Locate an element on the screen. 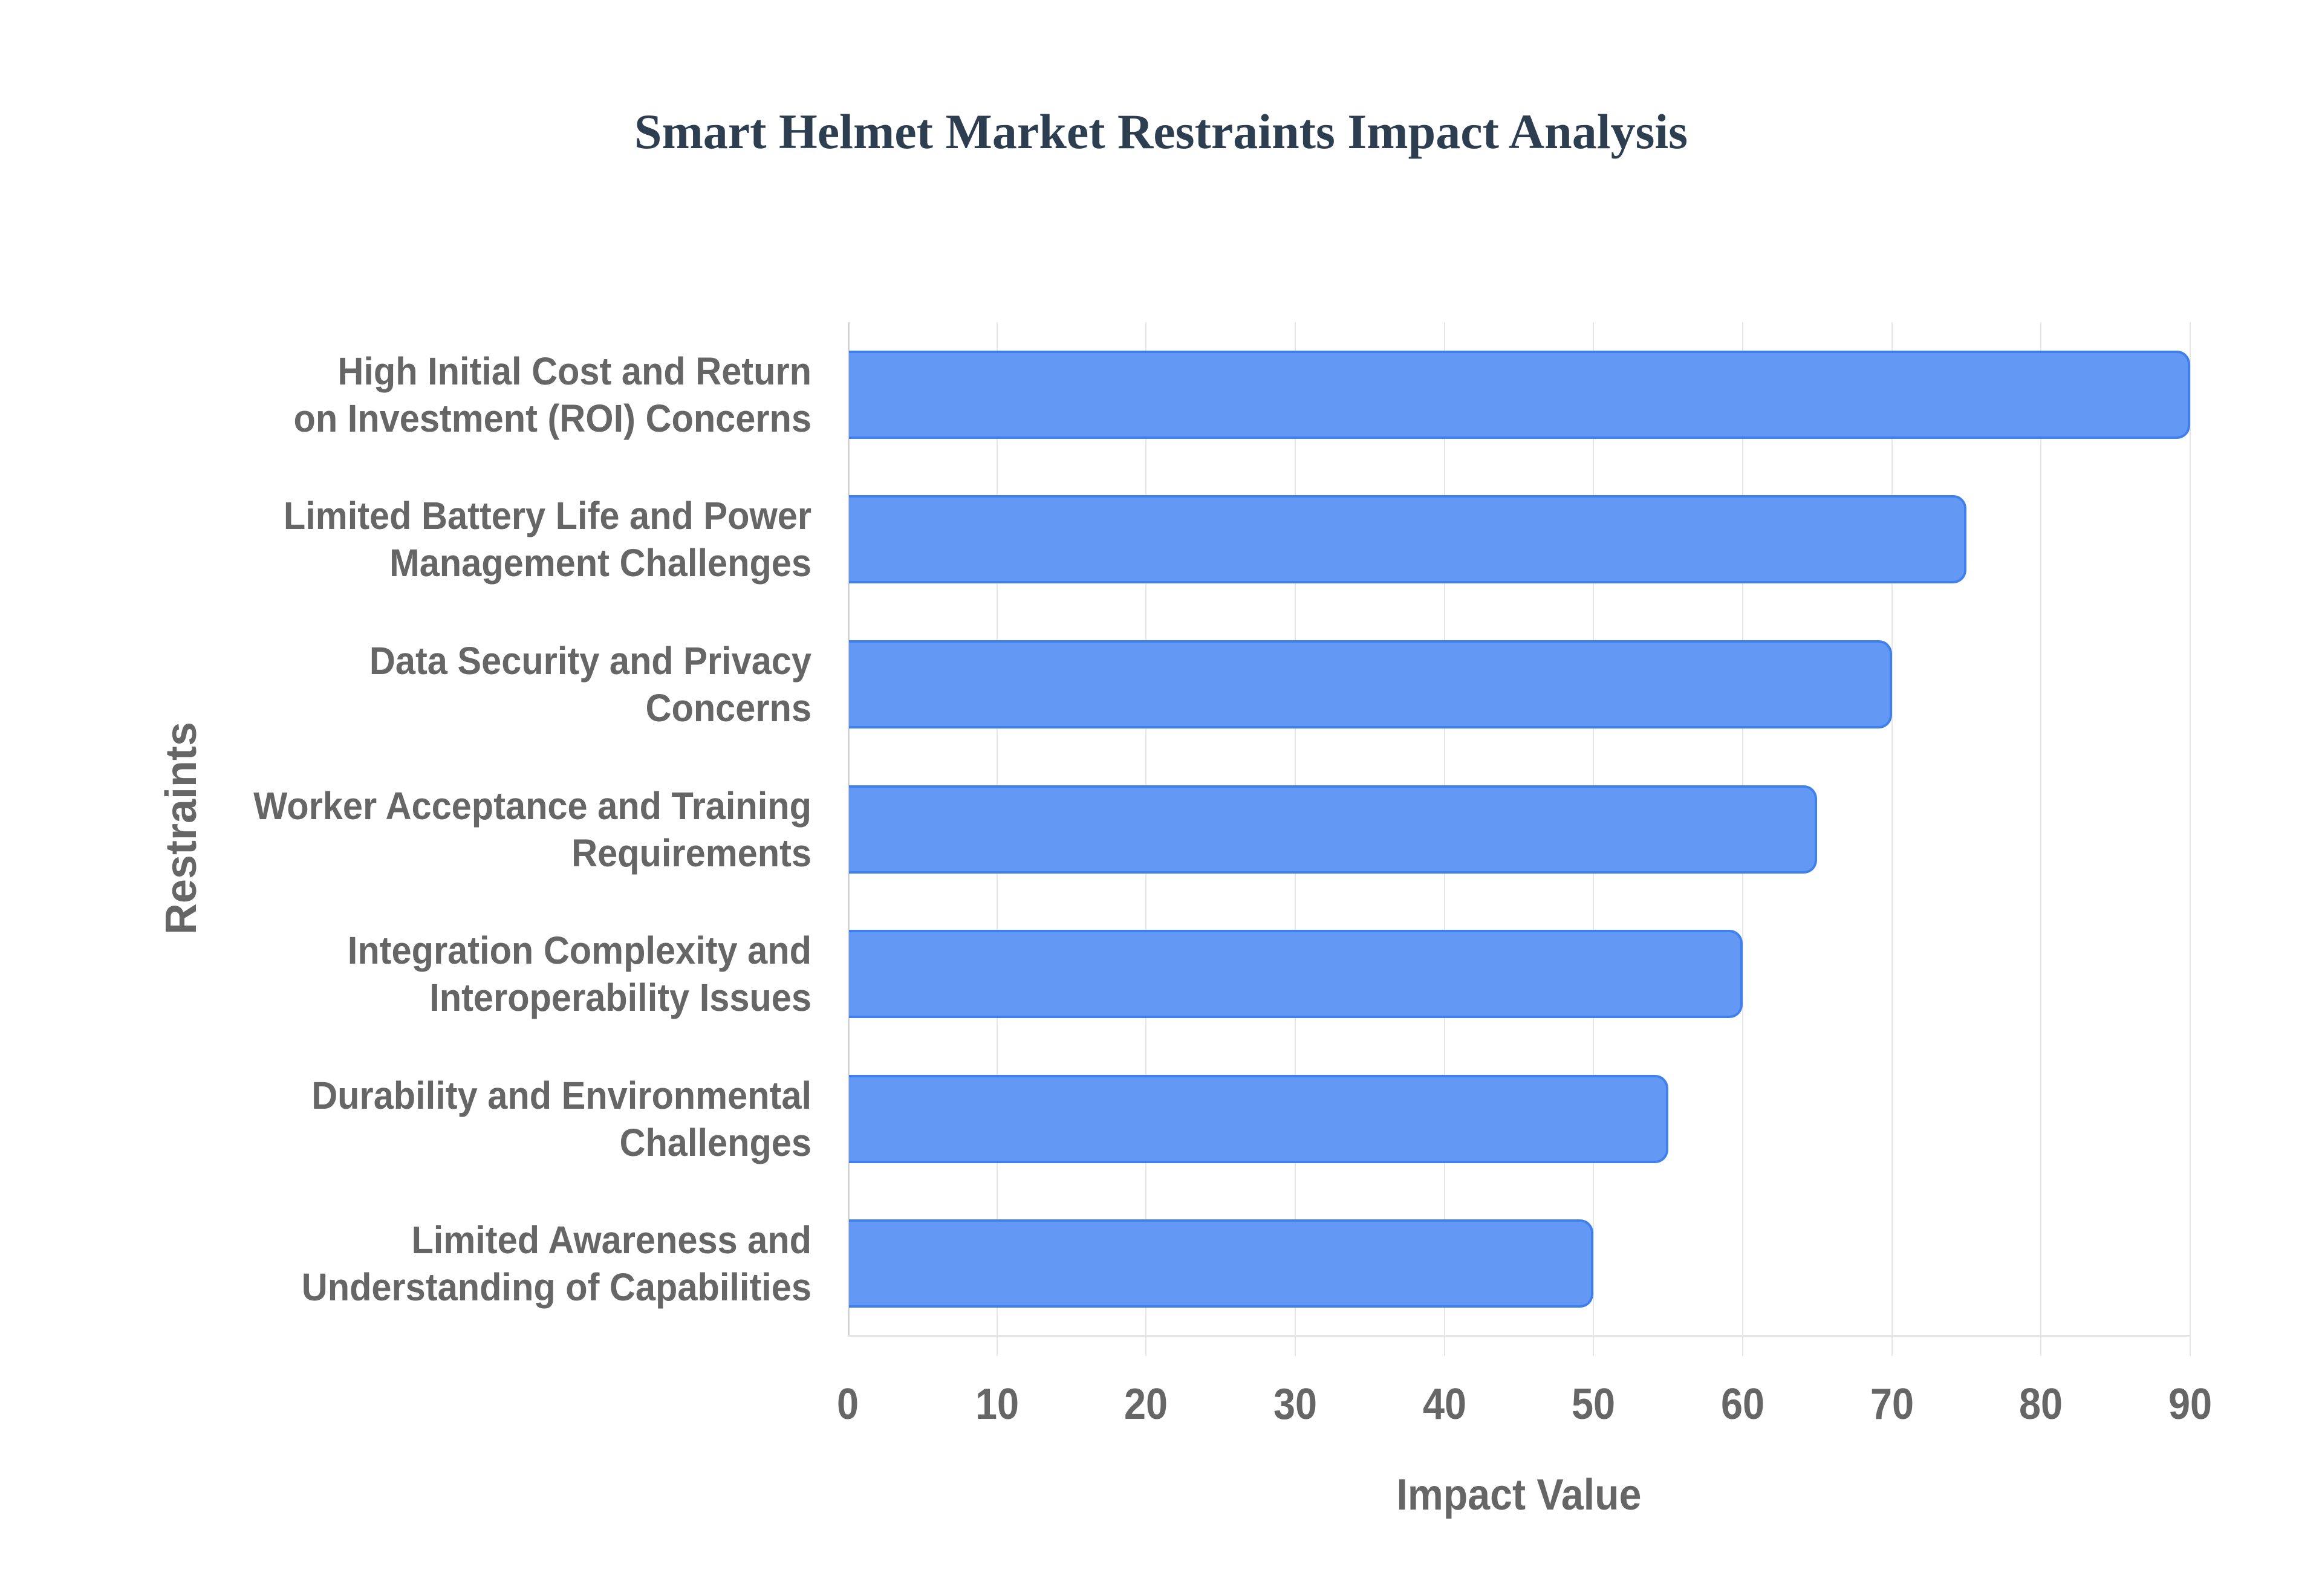 This screenshot has height=1596, width=2322. category-label-line: Data Security and Privacy is located at coordinates (590, 660).